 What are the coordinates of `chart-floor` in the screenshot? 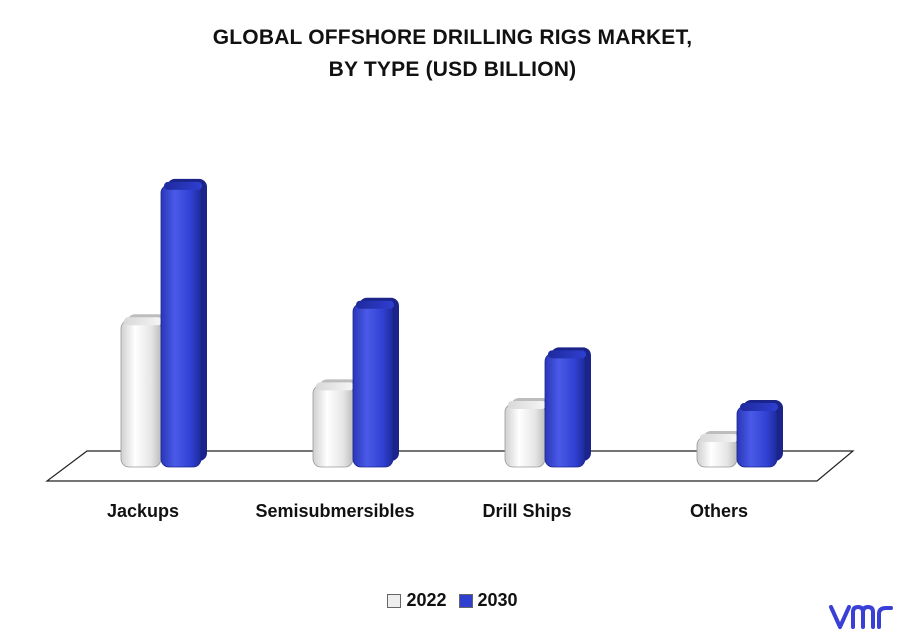 It's located at (450, 466).